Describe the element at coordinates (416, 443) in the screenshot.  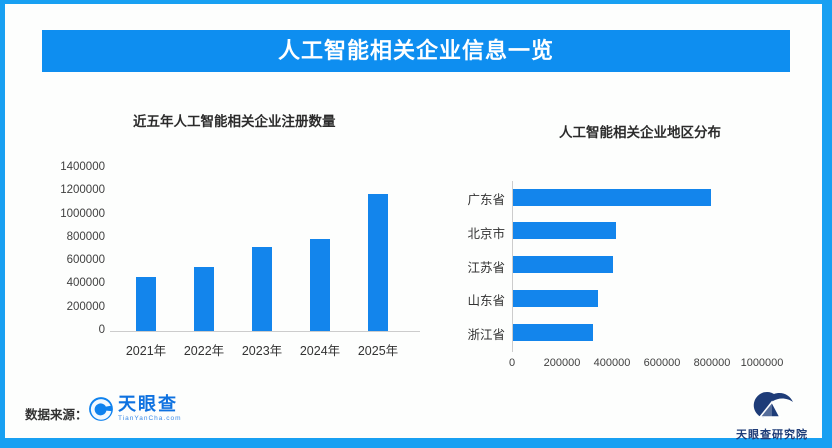
I see `page-border-bottom` at that location.